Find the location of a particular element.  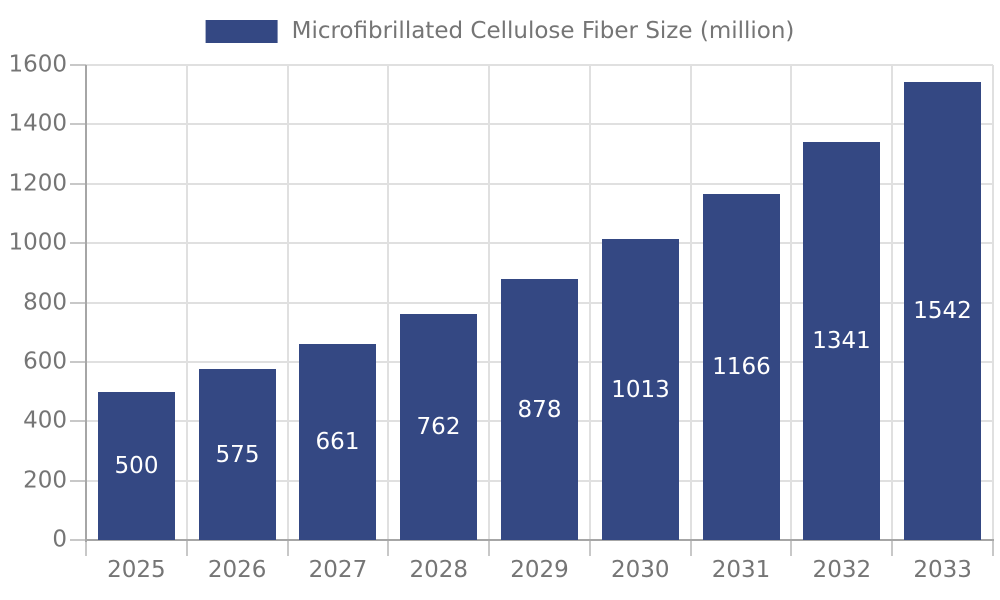

bar-2032: 1341 is located at coordinates (841, 340).